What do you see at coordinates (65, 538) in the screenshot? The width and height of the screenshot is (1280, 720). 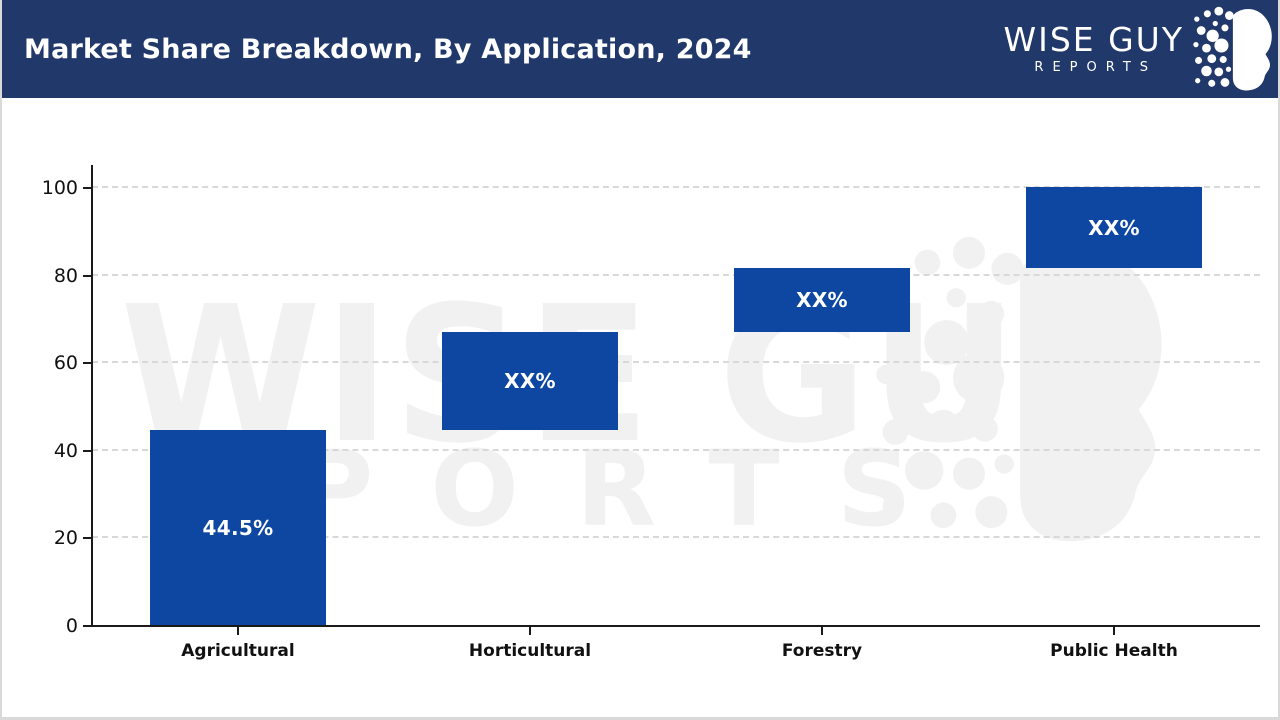 I see `y-tick-label: 20` at bounding box center [65, 538].